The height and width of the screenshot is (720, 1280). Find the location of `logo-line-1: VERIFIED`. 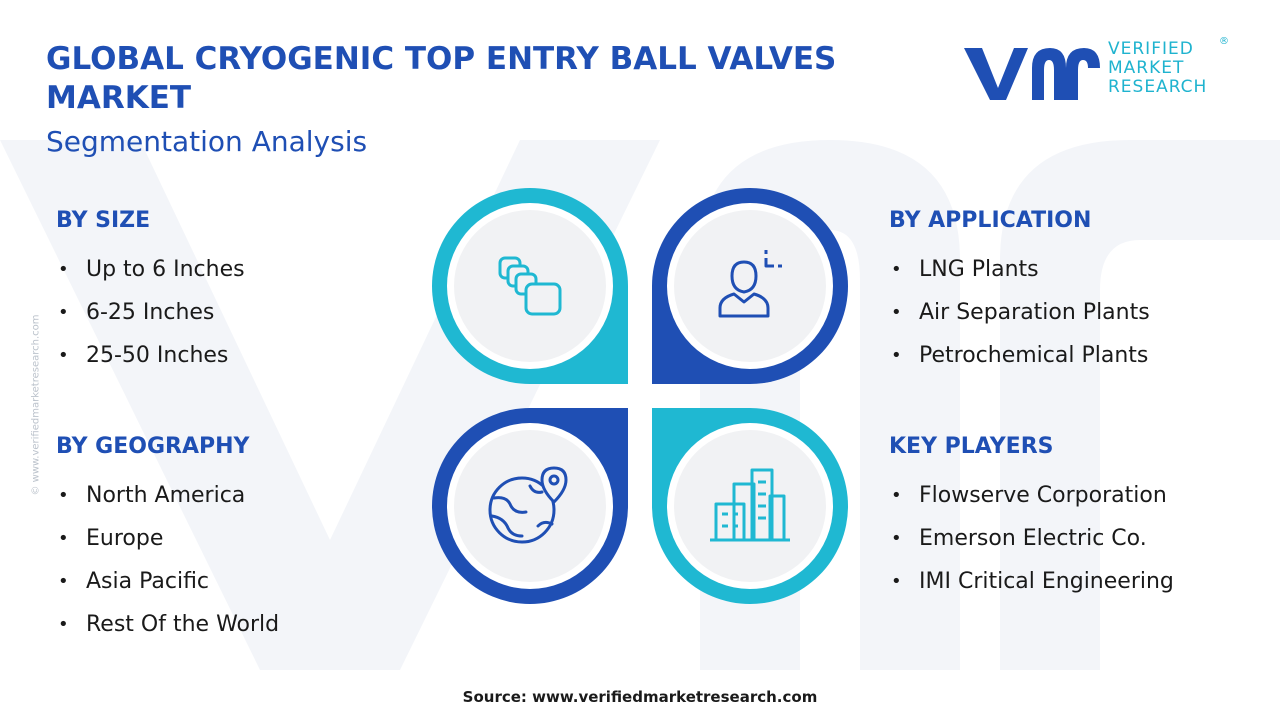

logo-line-1: VERIFIED is located at coordinates (1151, 49).